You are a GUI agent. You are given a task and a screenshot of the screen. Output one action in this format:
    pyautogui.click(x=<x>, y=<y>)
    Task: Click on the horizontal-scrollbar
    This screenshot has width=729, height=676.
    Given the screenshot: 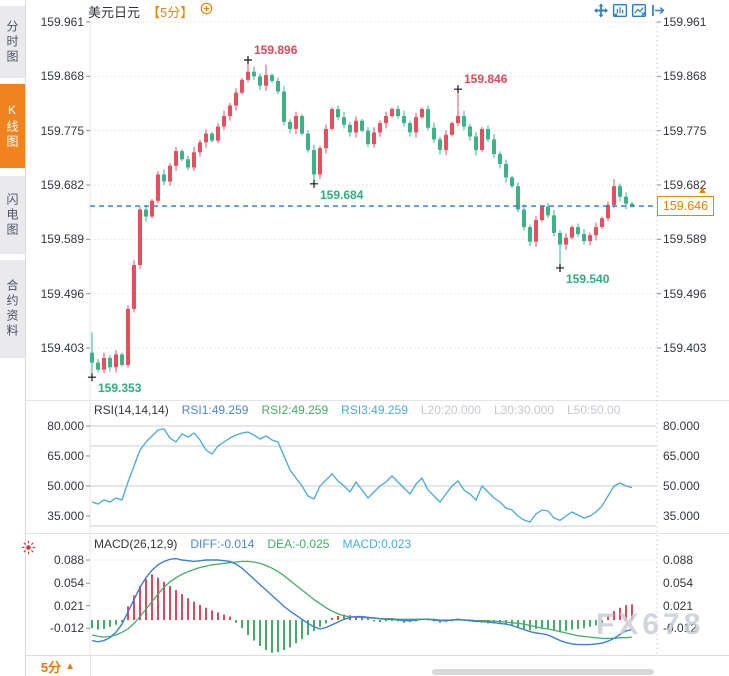 What is the action you would take?
    pyautogui.click(x=543, y=672)
    